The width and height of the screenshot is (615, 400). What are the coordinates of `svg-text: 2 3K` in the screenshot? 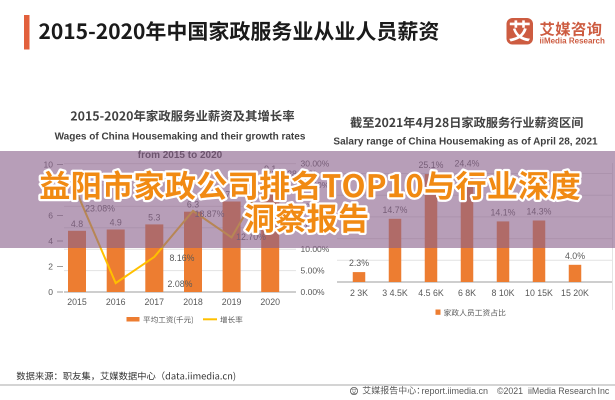 It's located at (359, 293).